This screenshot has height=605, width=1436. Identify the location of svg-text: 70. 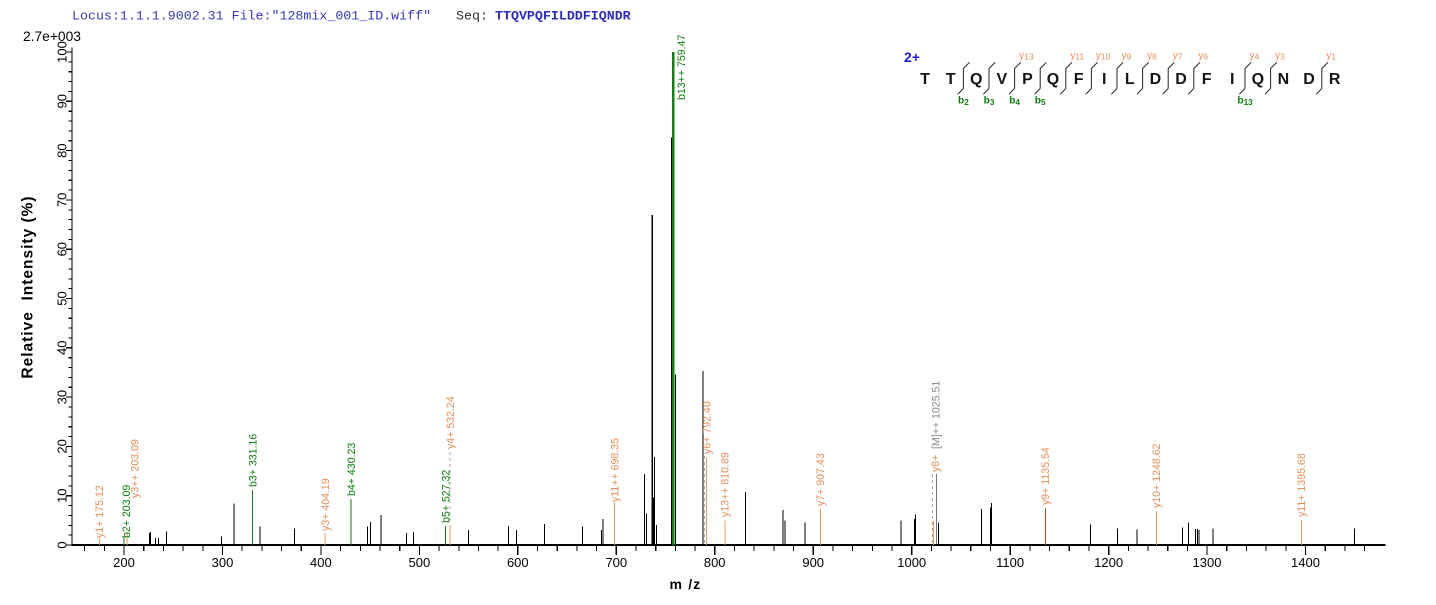
(62, 200).